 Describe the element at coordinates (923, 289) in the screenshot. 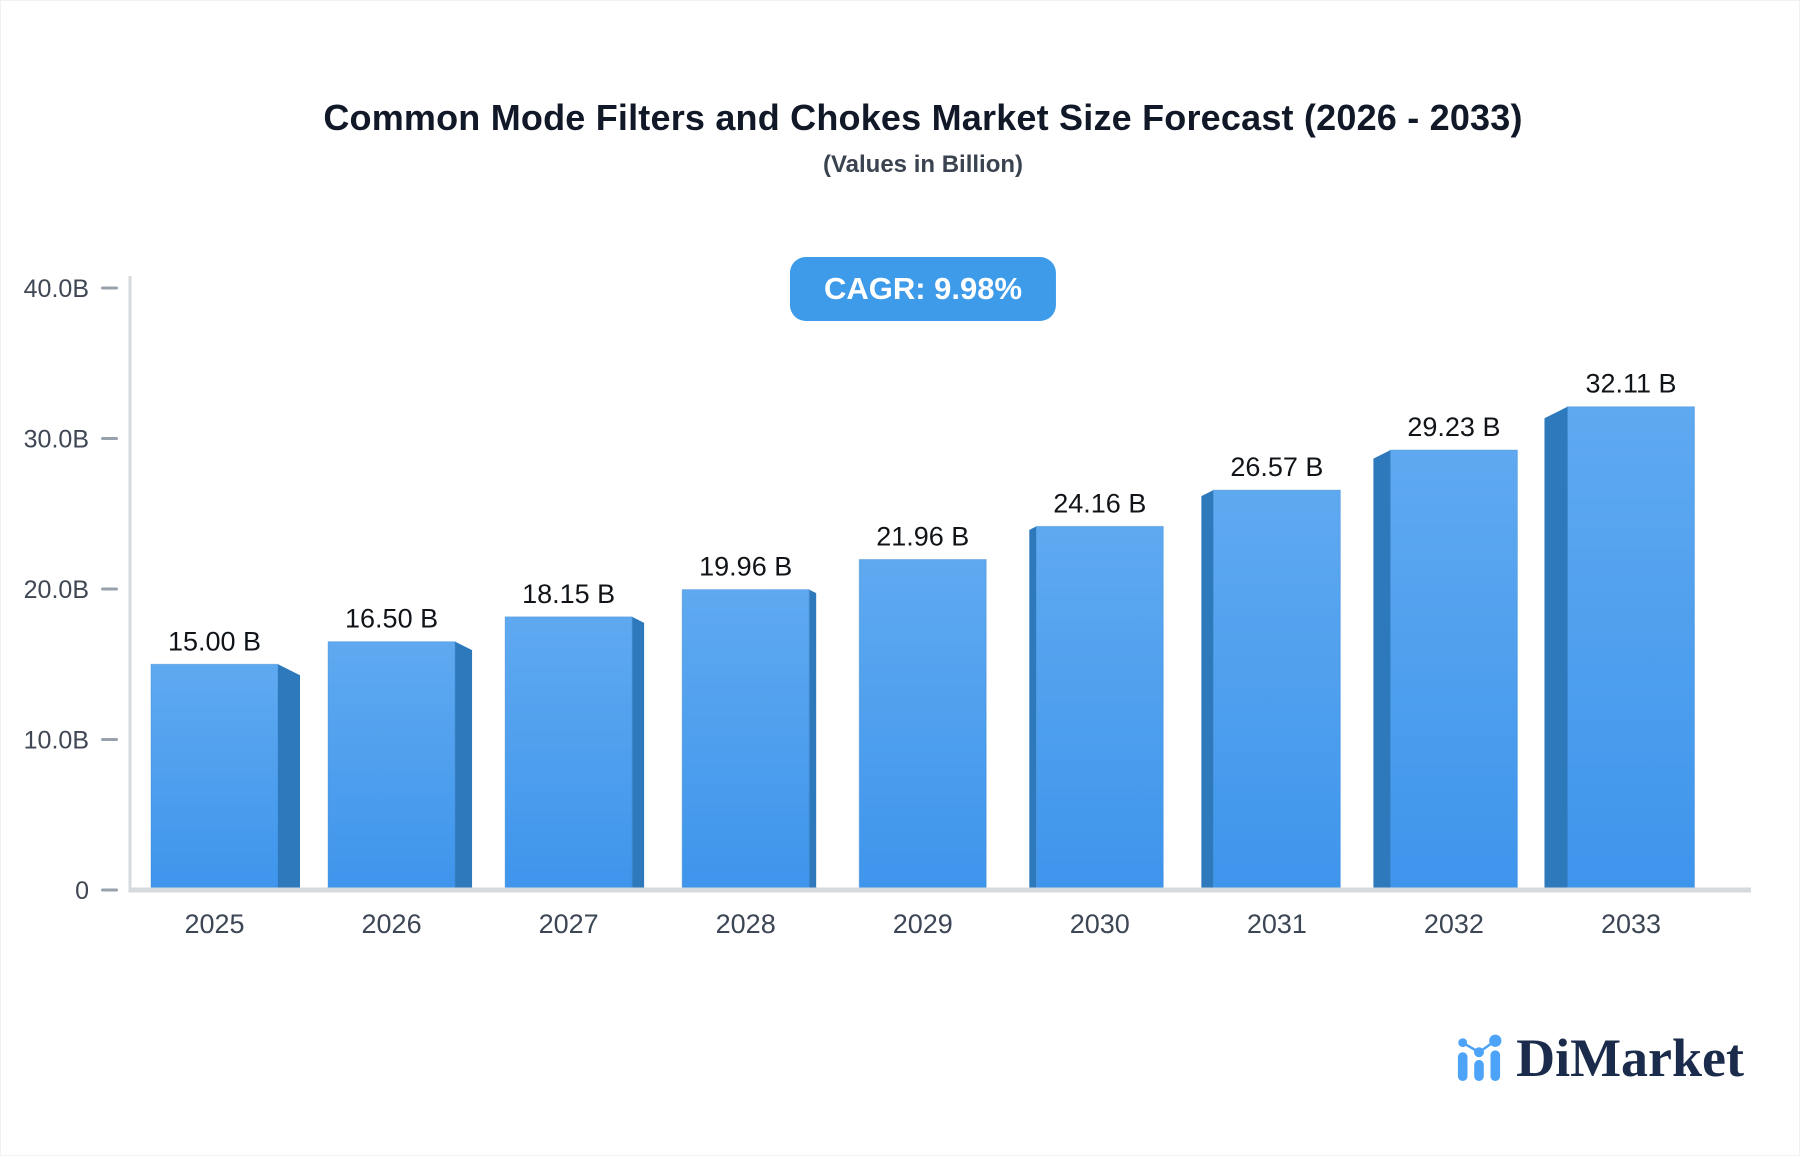

I see `cagr-badge: CAGR: 9.98%` at that location.